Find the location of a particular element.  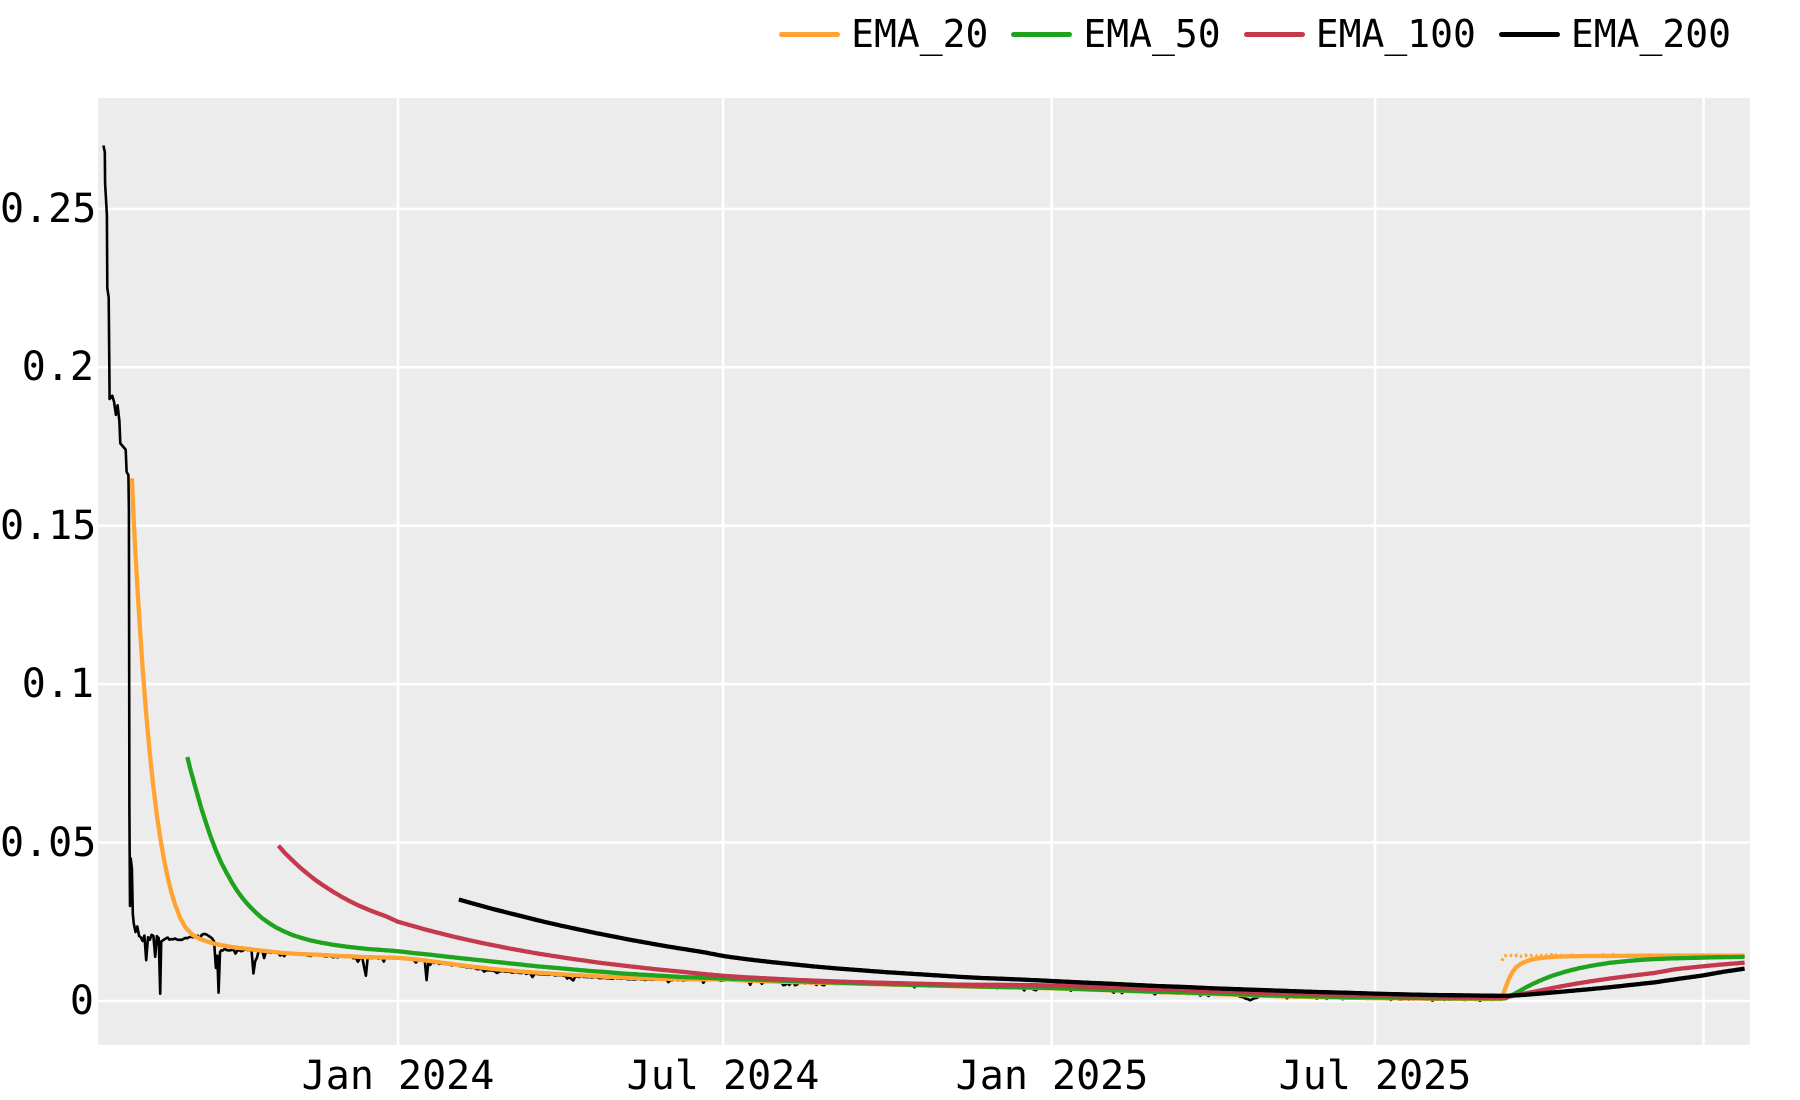

series-ema100 is located at coordinates (1010, 922).